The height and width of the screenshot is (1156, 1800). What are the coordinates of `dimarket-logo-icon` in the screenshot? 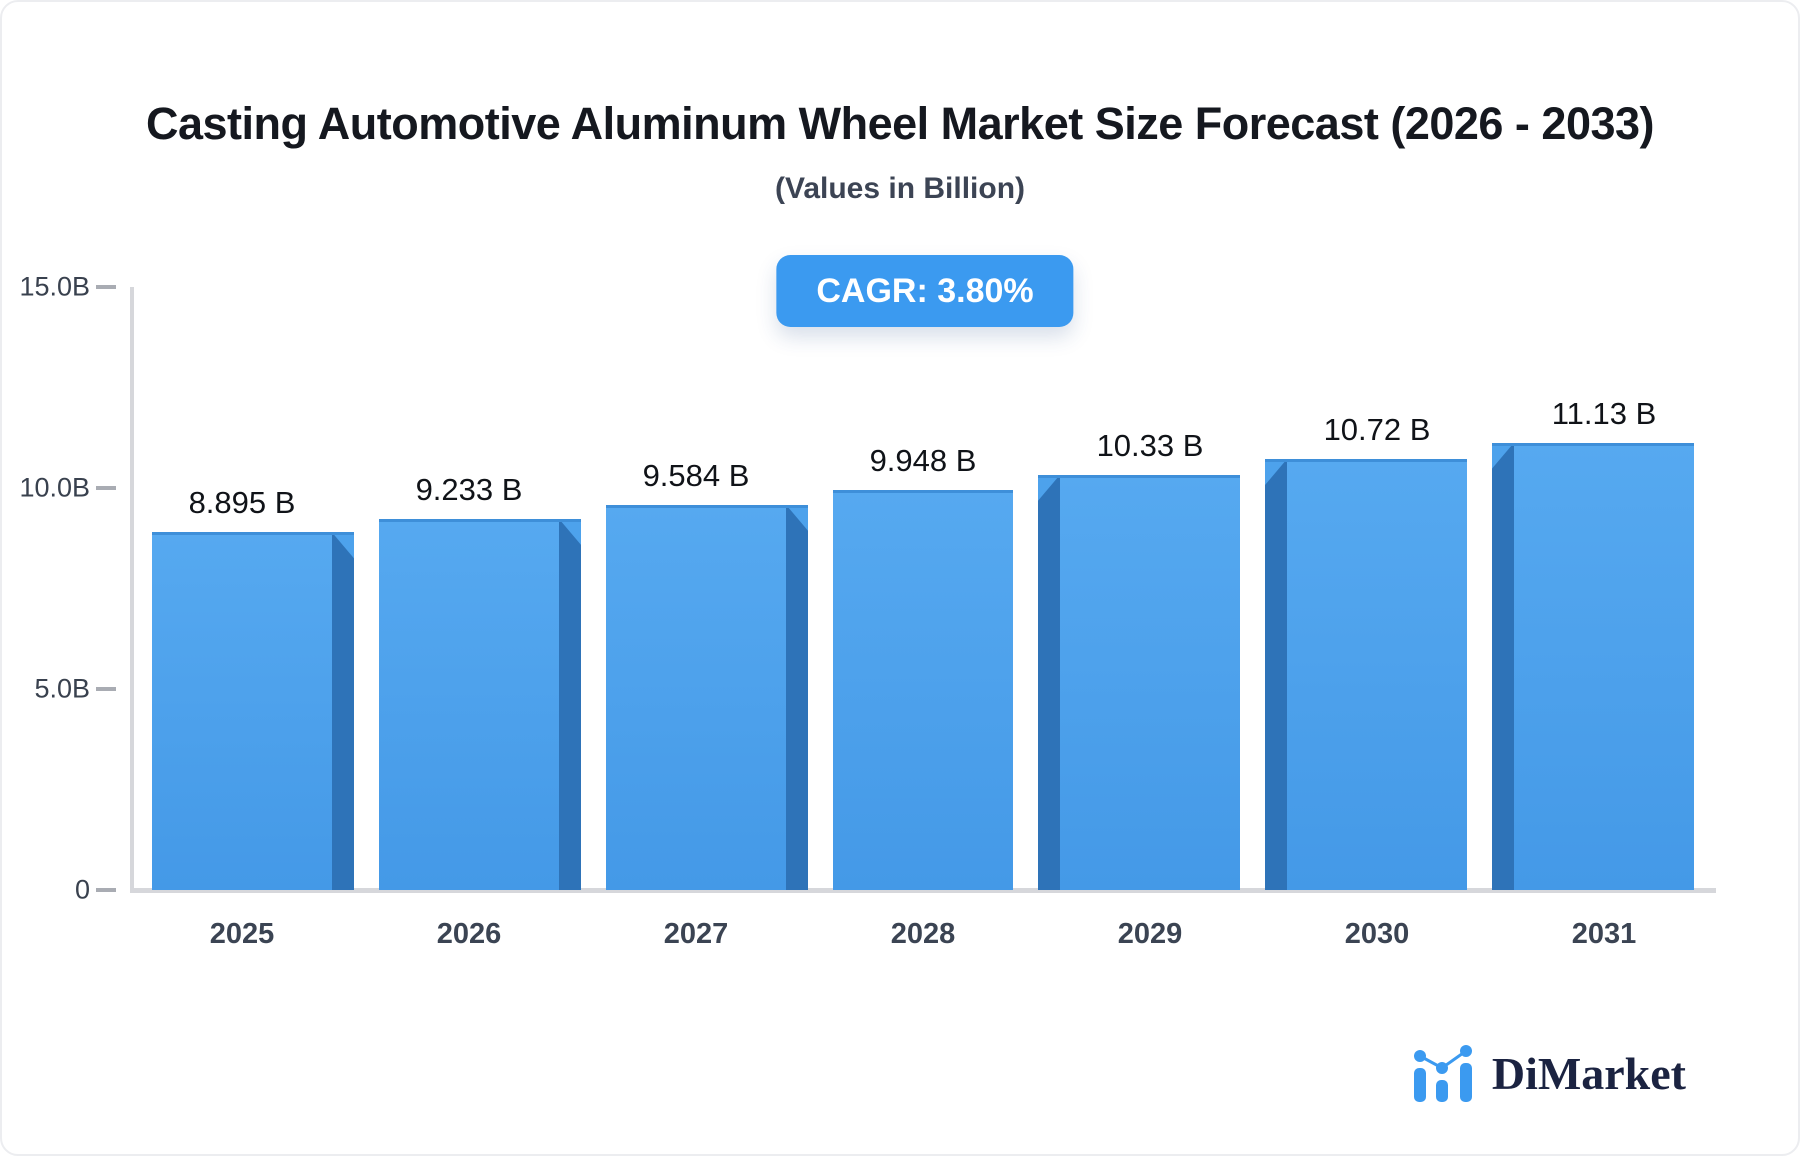 It's located at (1442, 1073).